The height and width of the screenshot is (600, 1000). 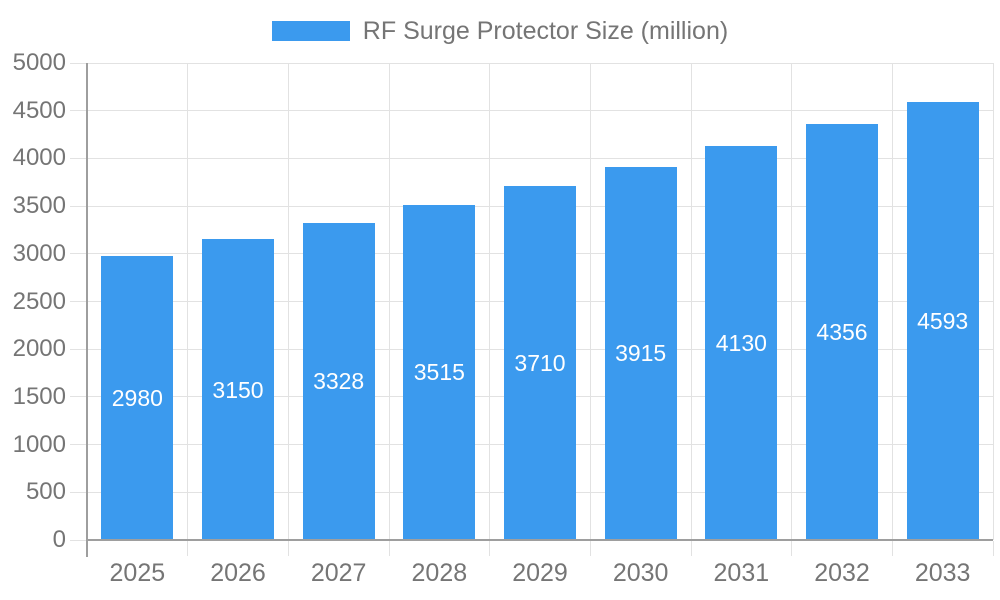 I want to click on bar-value-label: 4356, so click(x=842, y=332).